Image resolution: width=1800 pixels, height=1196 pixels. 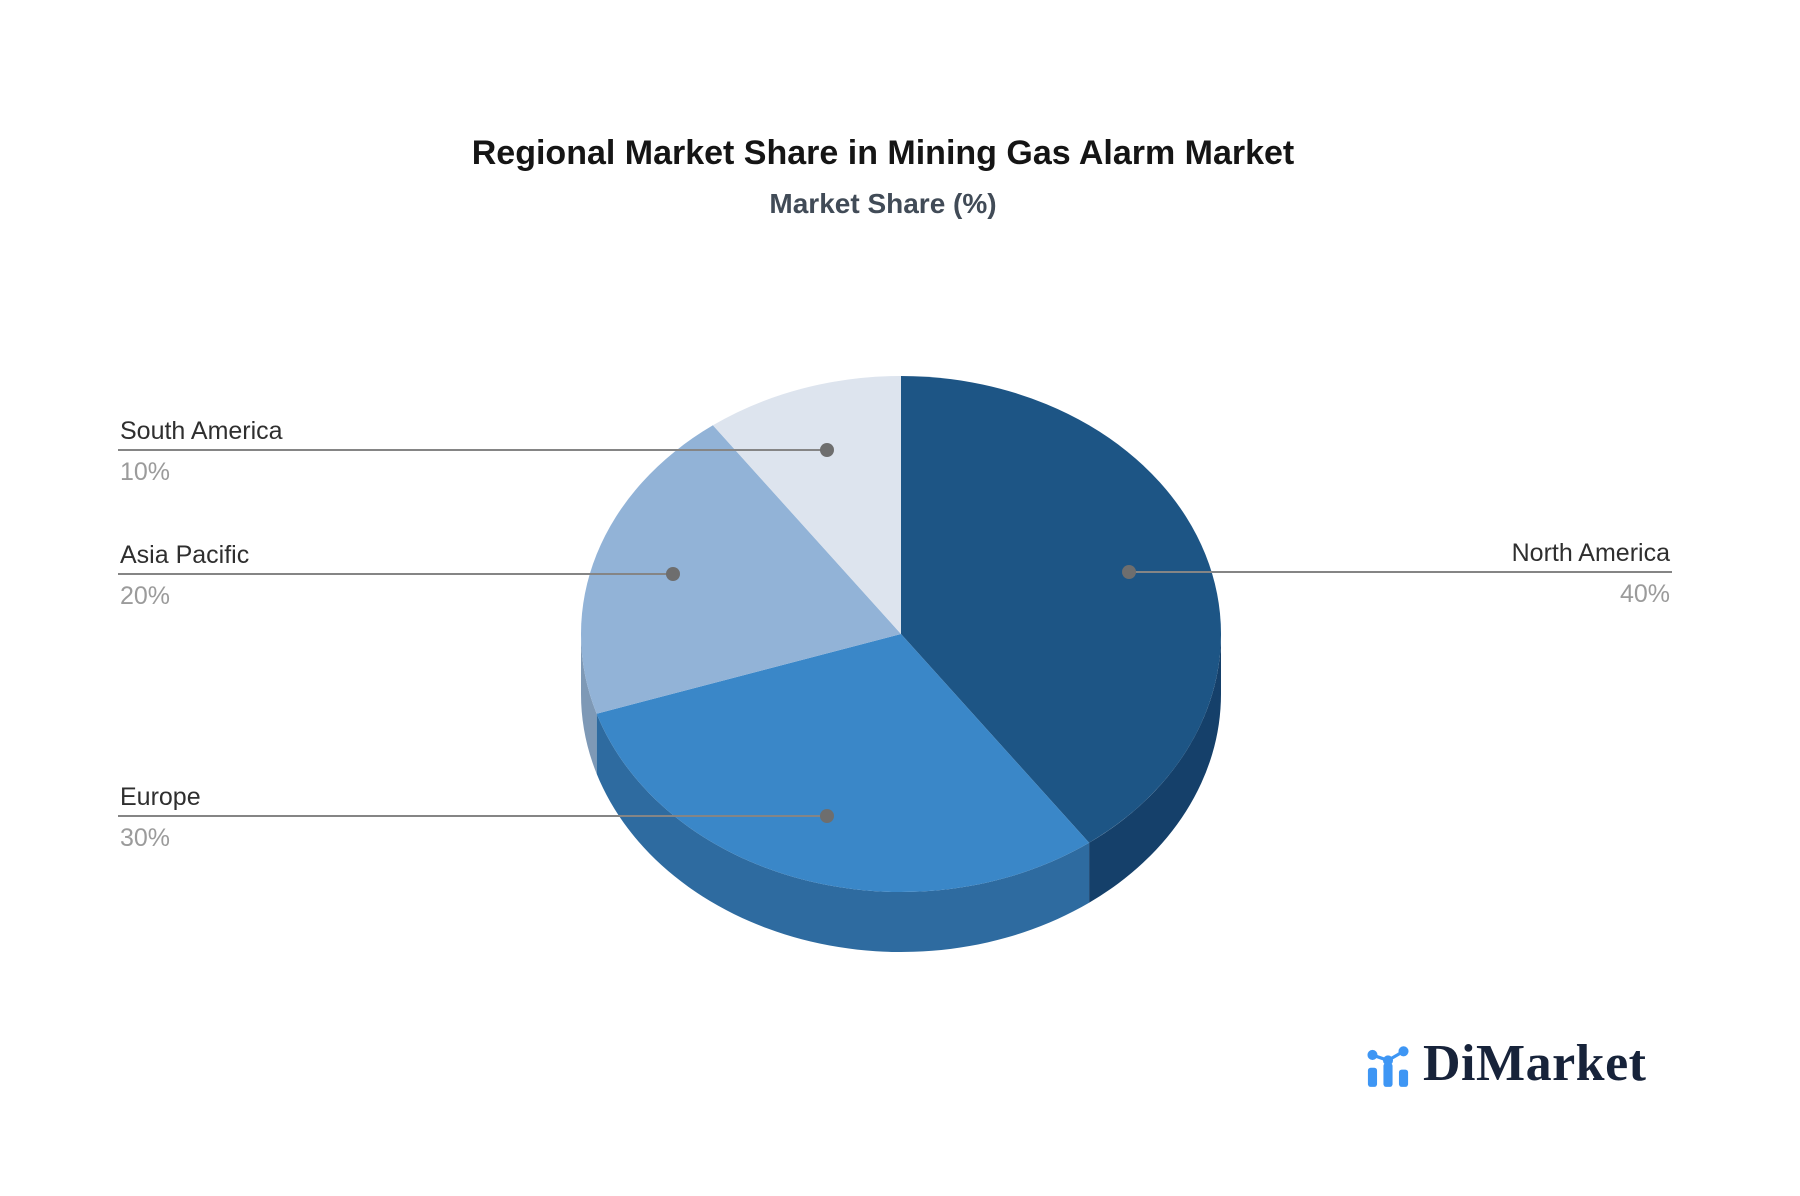 I want to click on callout-label: North America, so click(x=1590, y=553).